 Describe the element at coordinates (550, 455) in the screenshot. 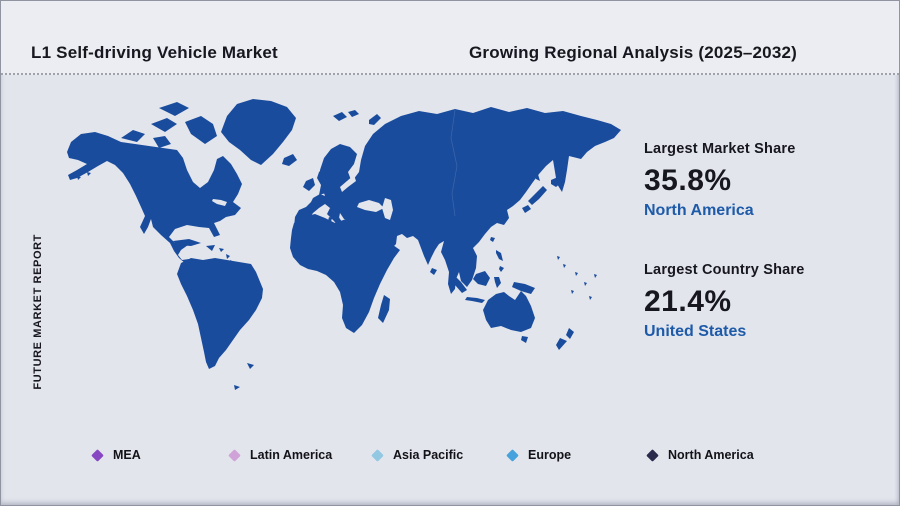

I see `legend-label: Europe` at that location.